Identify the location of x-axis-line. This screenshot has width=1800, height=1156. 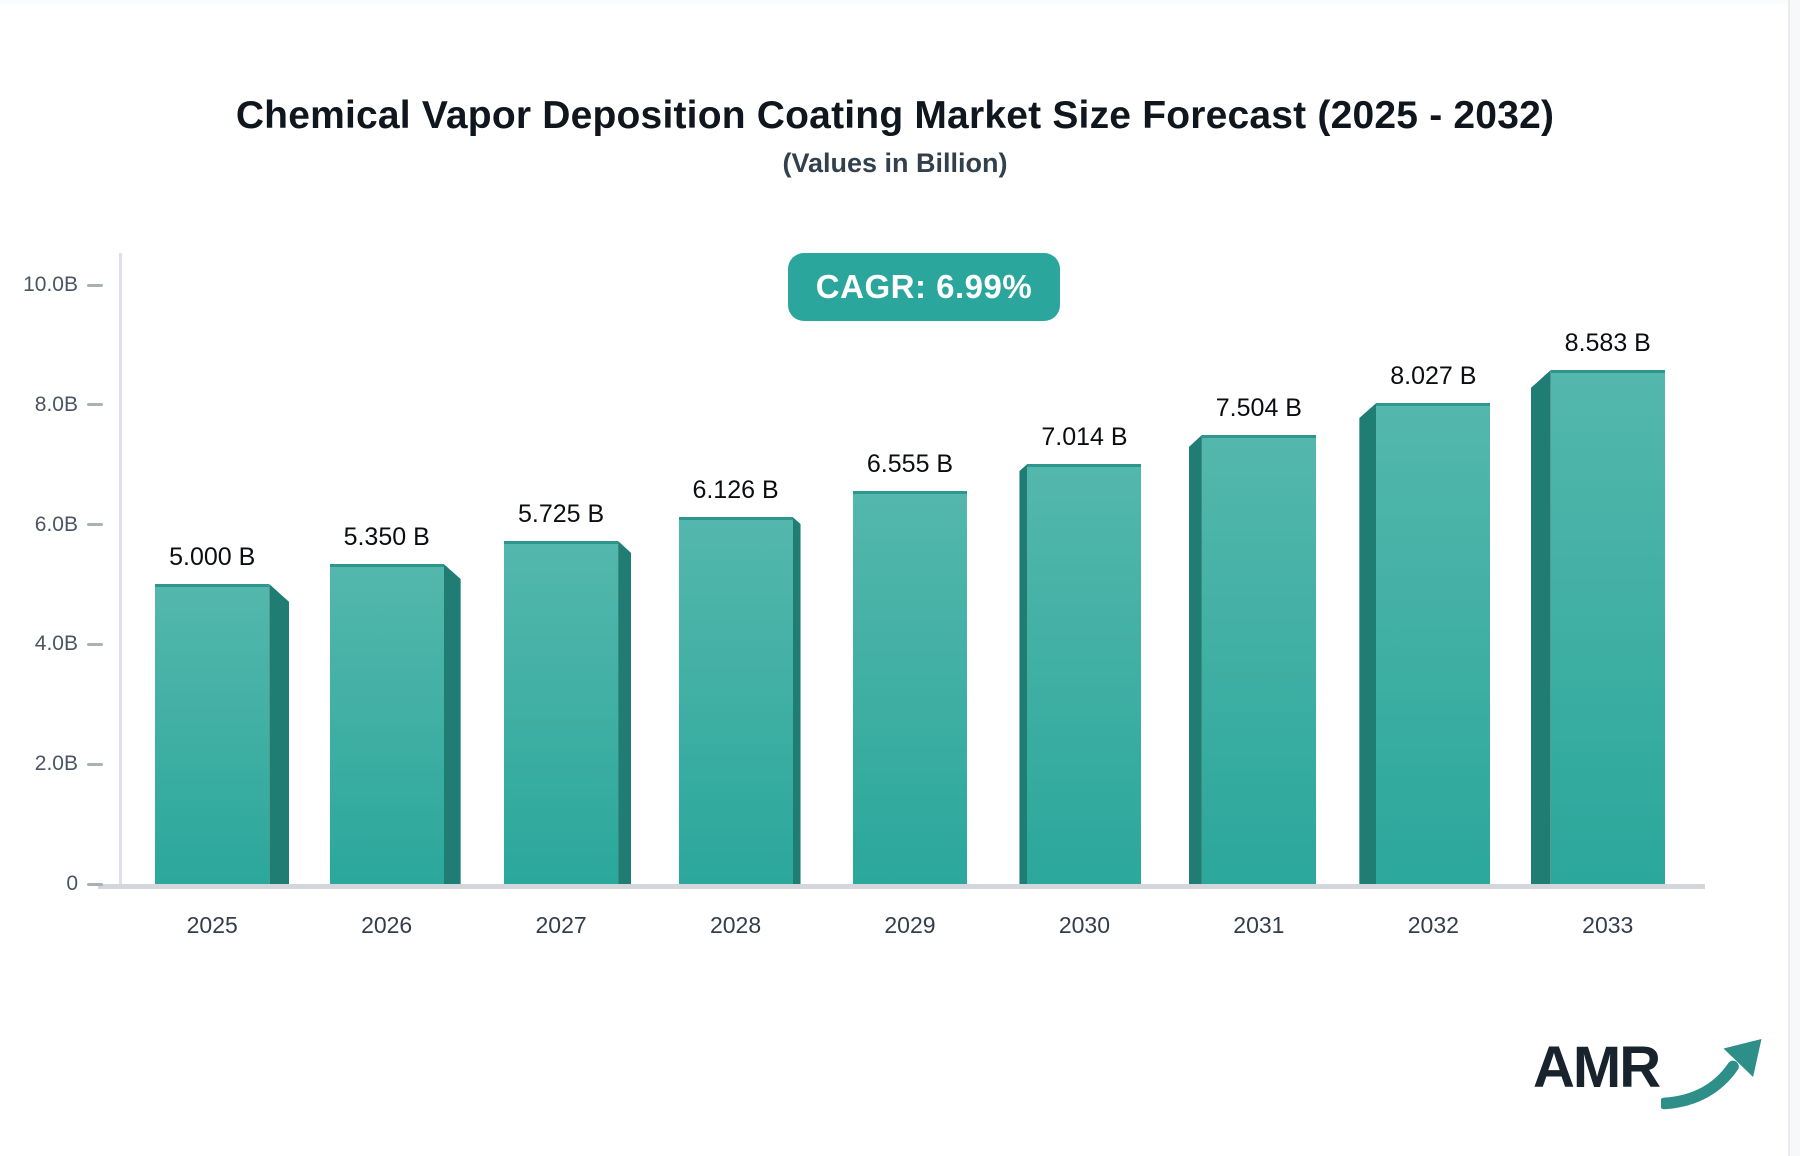
(901, 886).